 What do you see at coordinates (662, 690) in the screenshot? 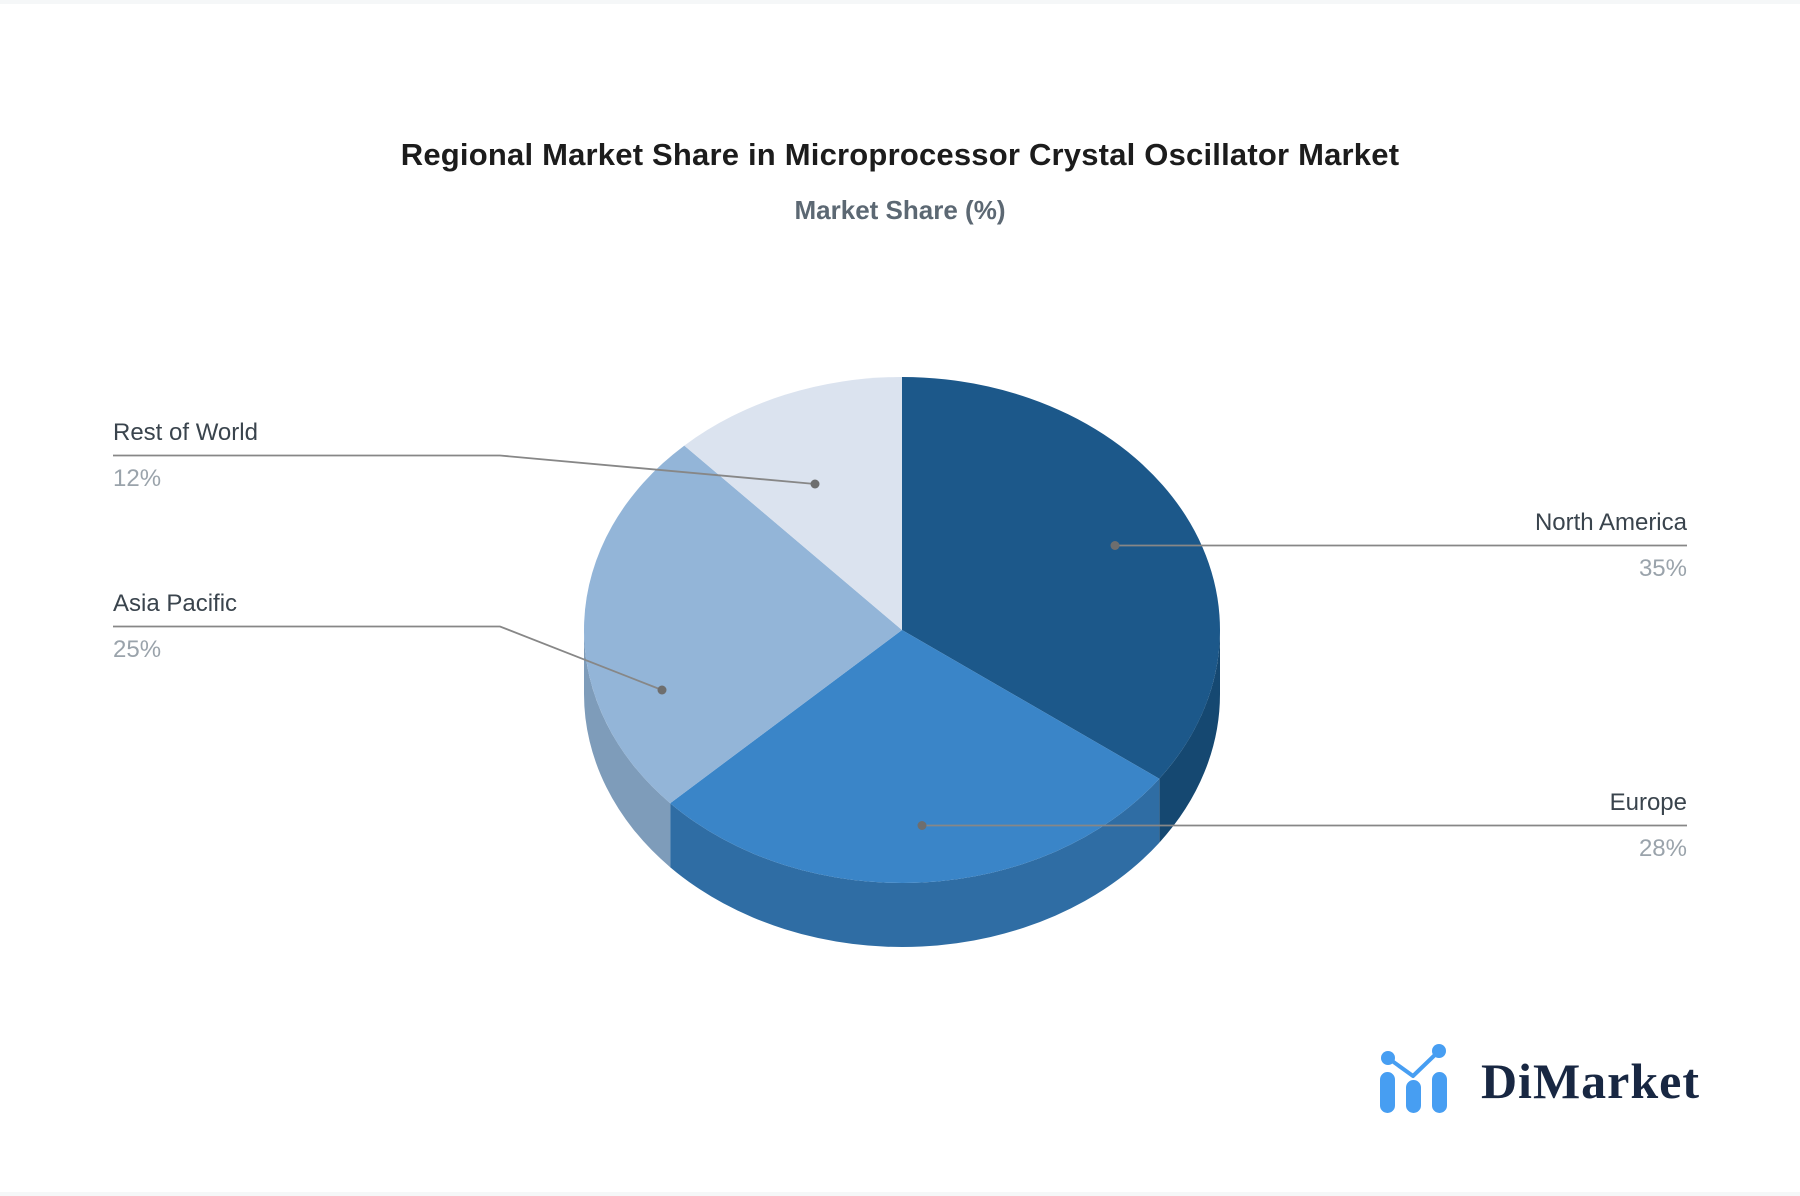
I see `label-connector-dot-asia-pacific` at bounding box center [662, 690].